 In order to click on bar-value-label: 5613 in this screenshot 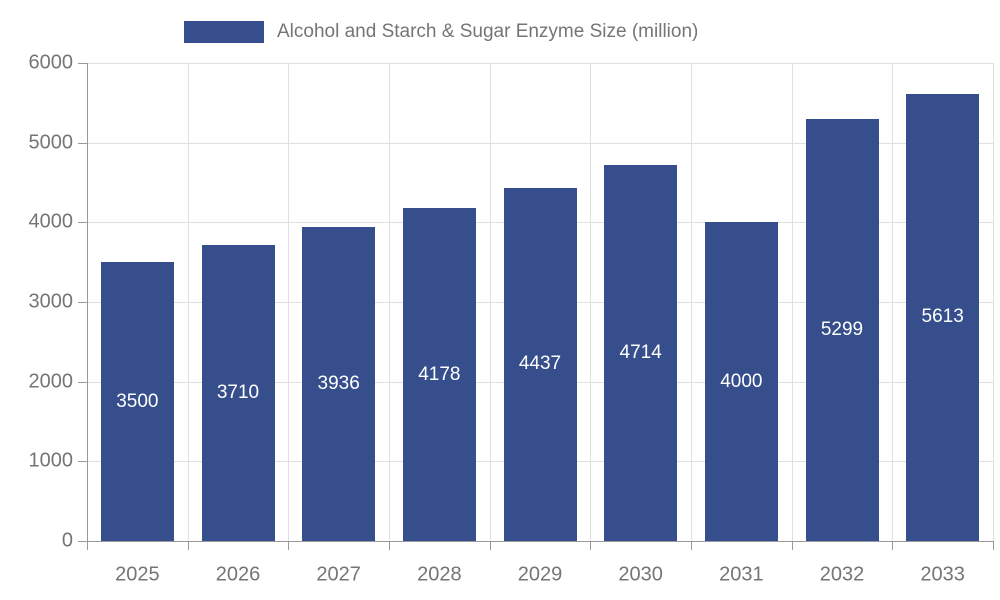, I will do `click(942, 317)`.